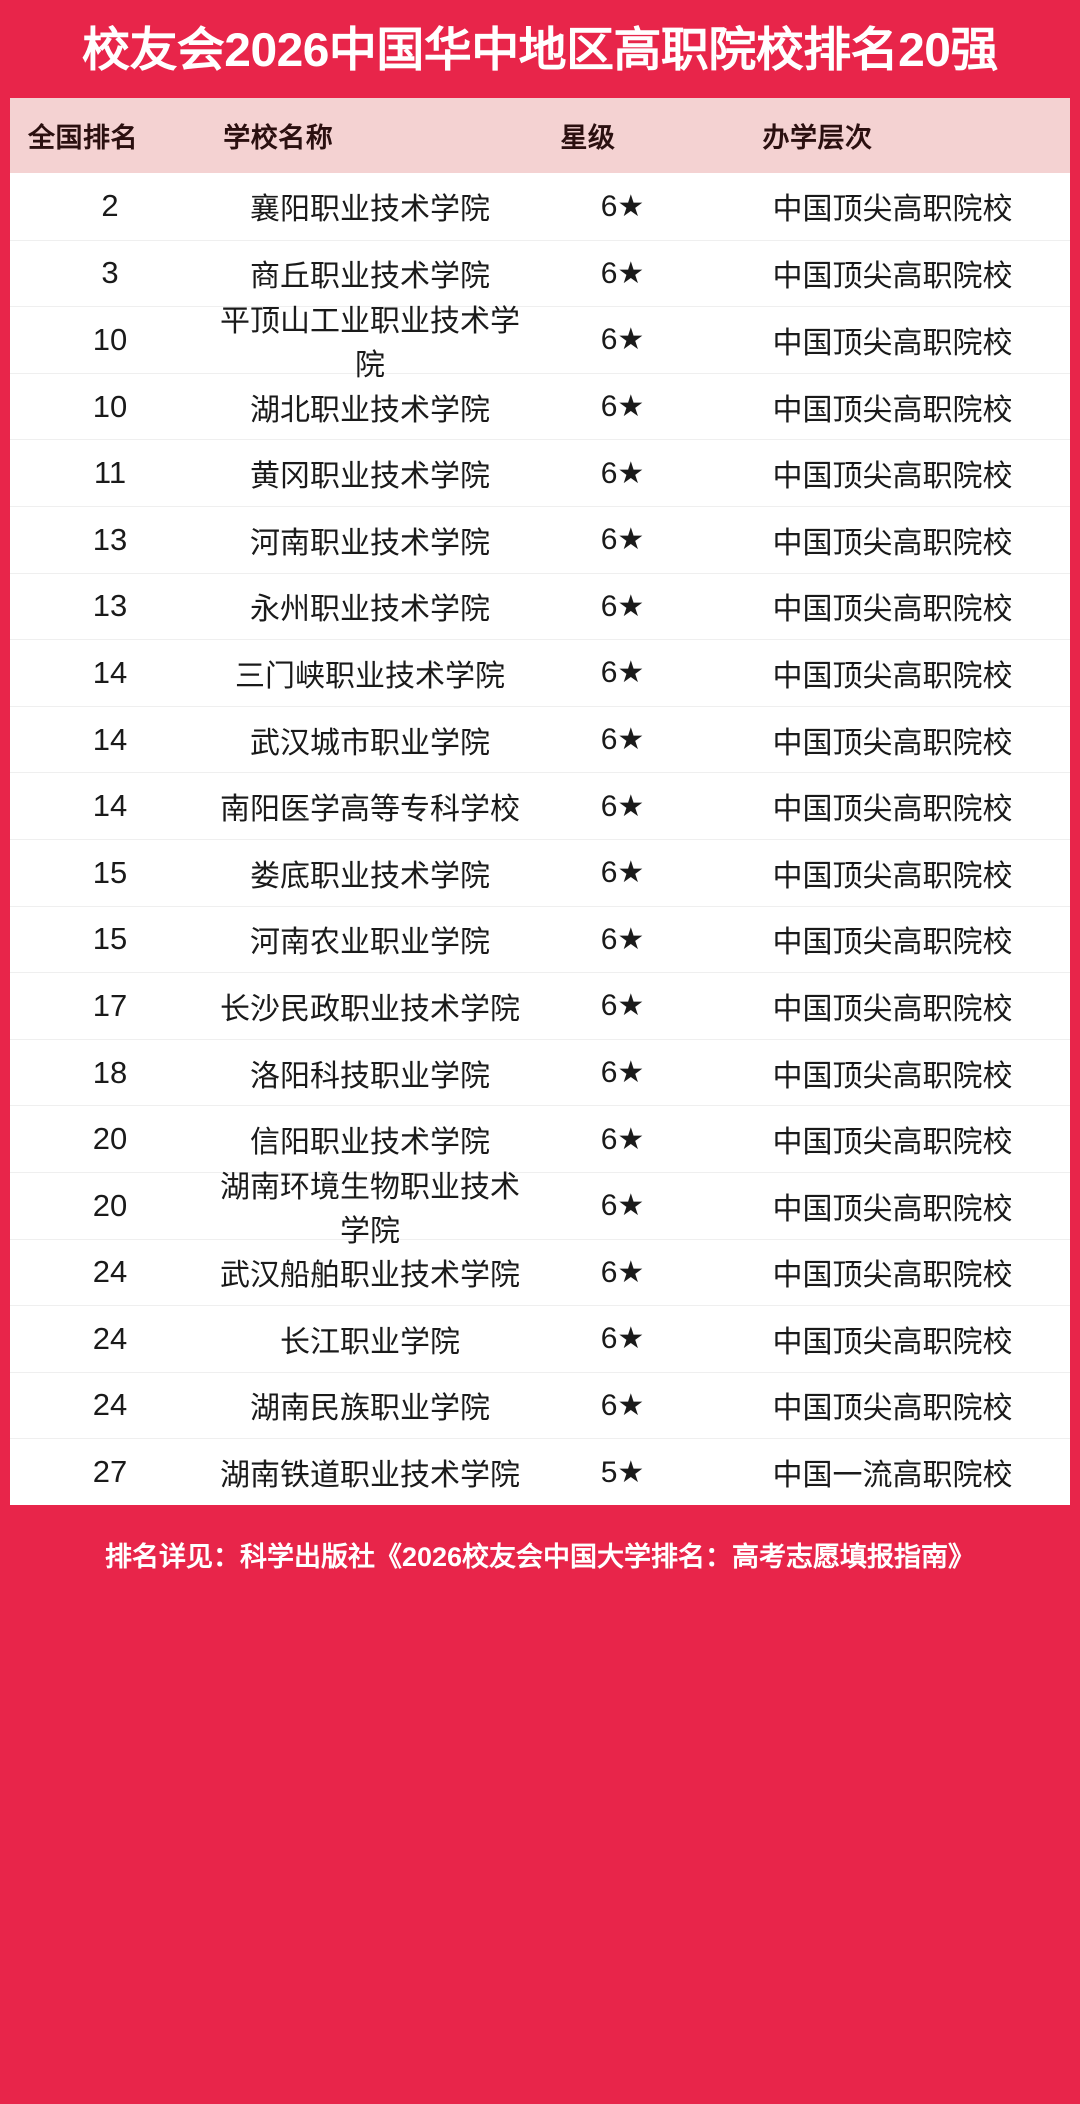 The width and height of the screenshot is (1080, 2104). I want to click on cell-school: 湖南民族职业学院, so click(370, 1409).